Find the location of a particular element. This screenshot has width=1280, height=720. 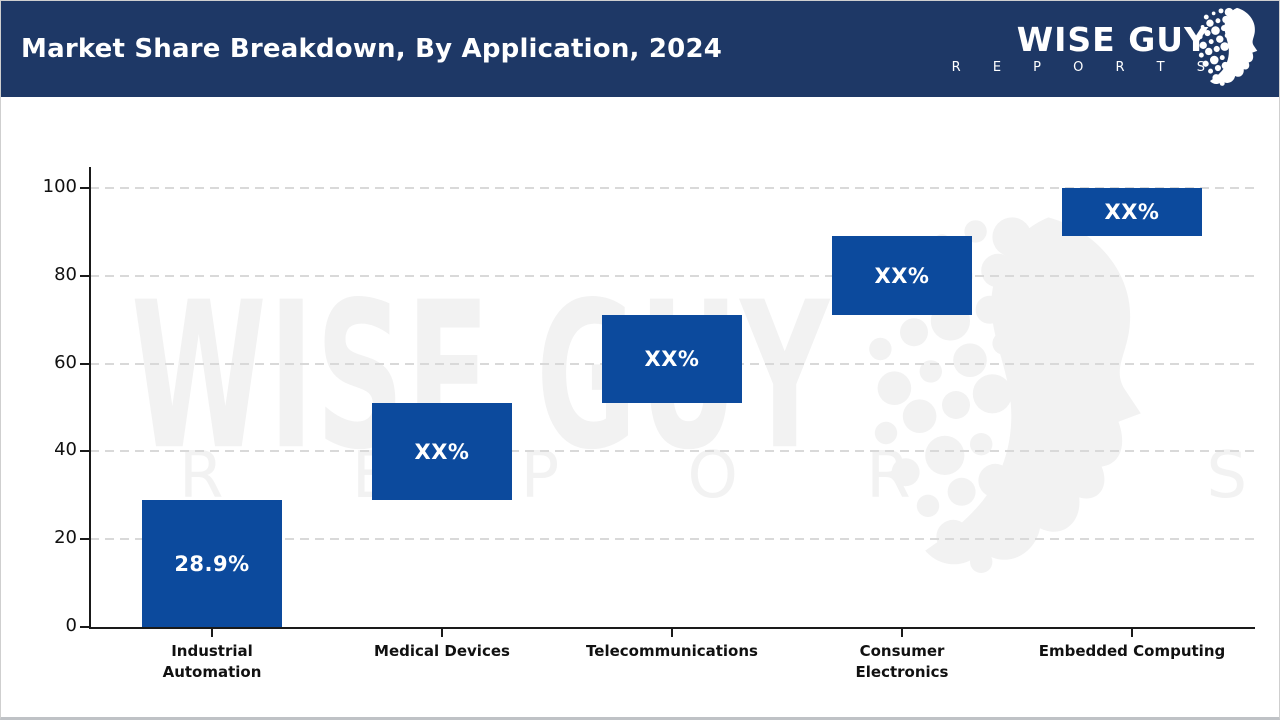

bar-consumer-electronics: XX% is located at coordinates (902, 275).